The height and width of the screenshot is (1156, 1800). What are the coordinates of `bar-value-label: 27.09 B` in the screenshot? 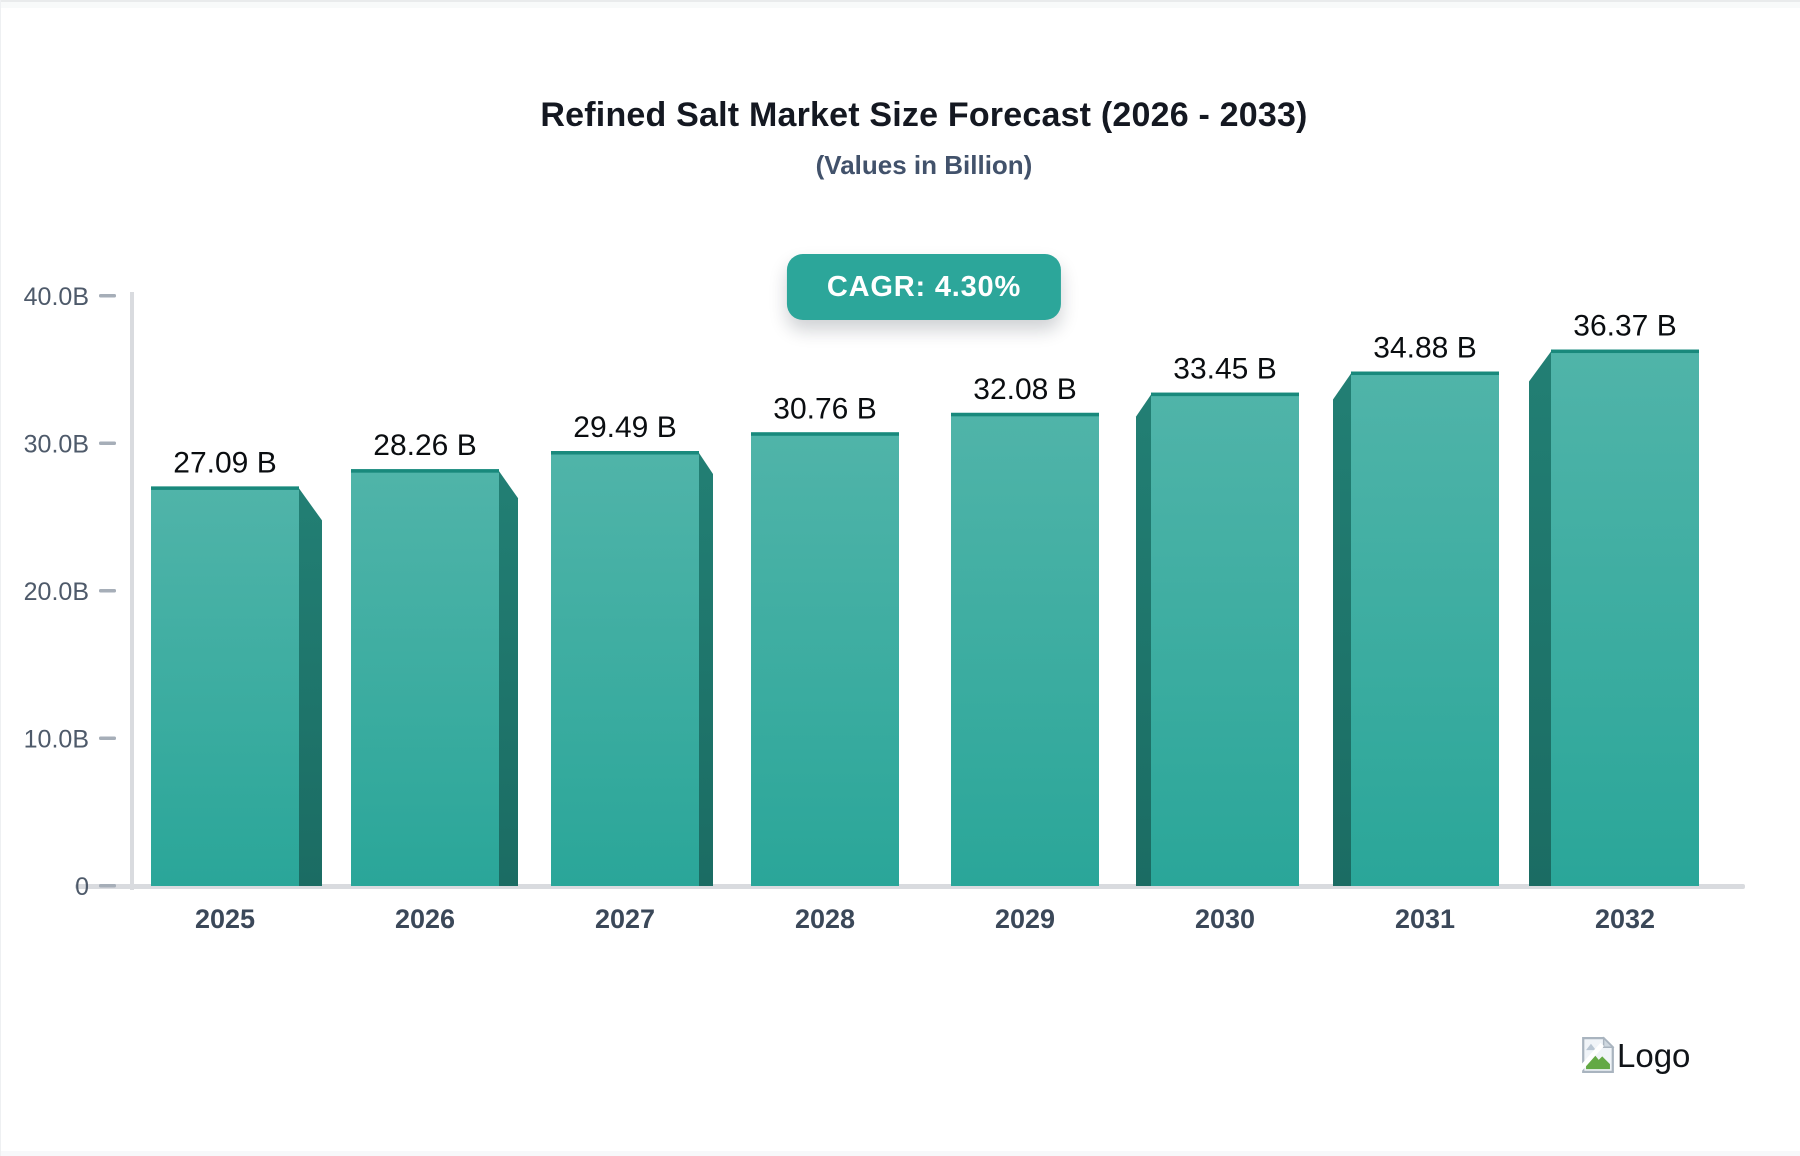 It's located at (224, 462).